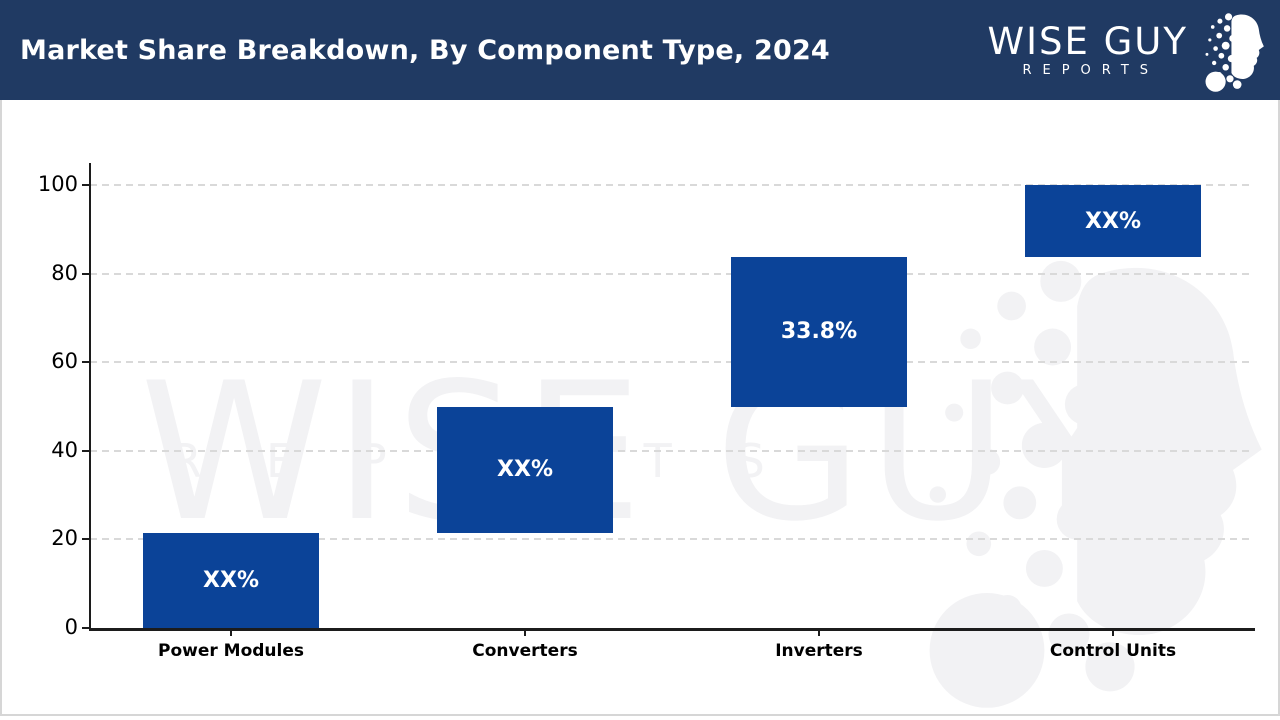  What do you see at coordinates (64, 272) in the screenshot?
I see `y-tick-label: 80` at bounding box center [64, 272].